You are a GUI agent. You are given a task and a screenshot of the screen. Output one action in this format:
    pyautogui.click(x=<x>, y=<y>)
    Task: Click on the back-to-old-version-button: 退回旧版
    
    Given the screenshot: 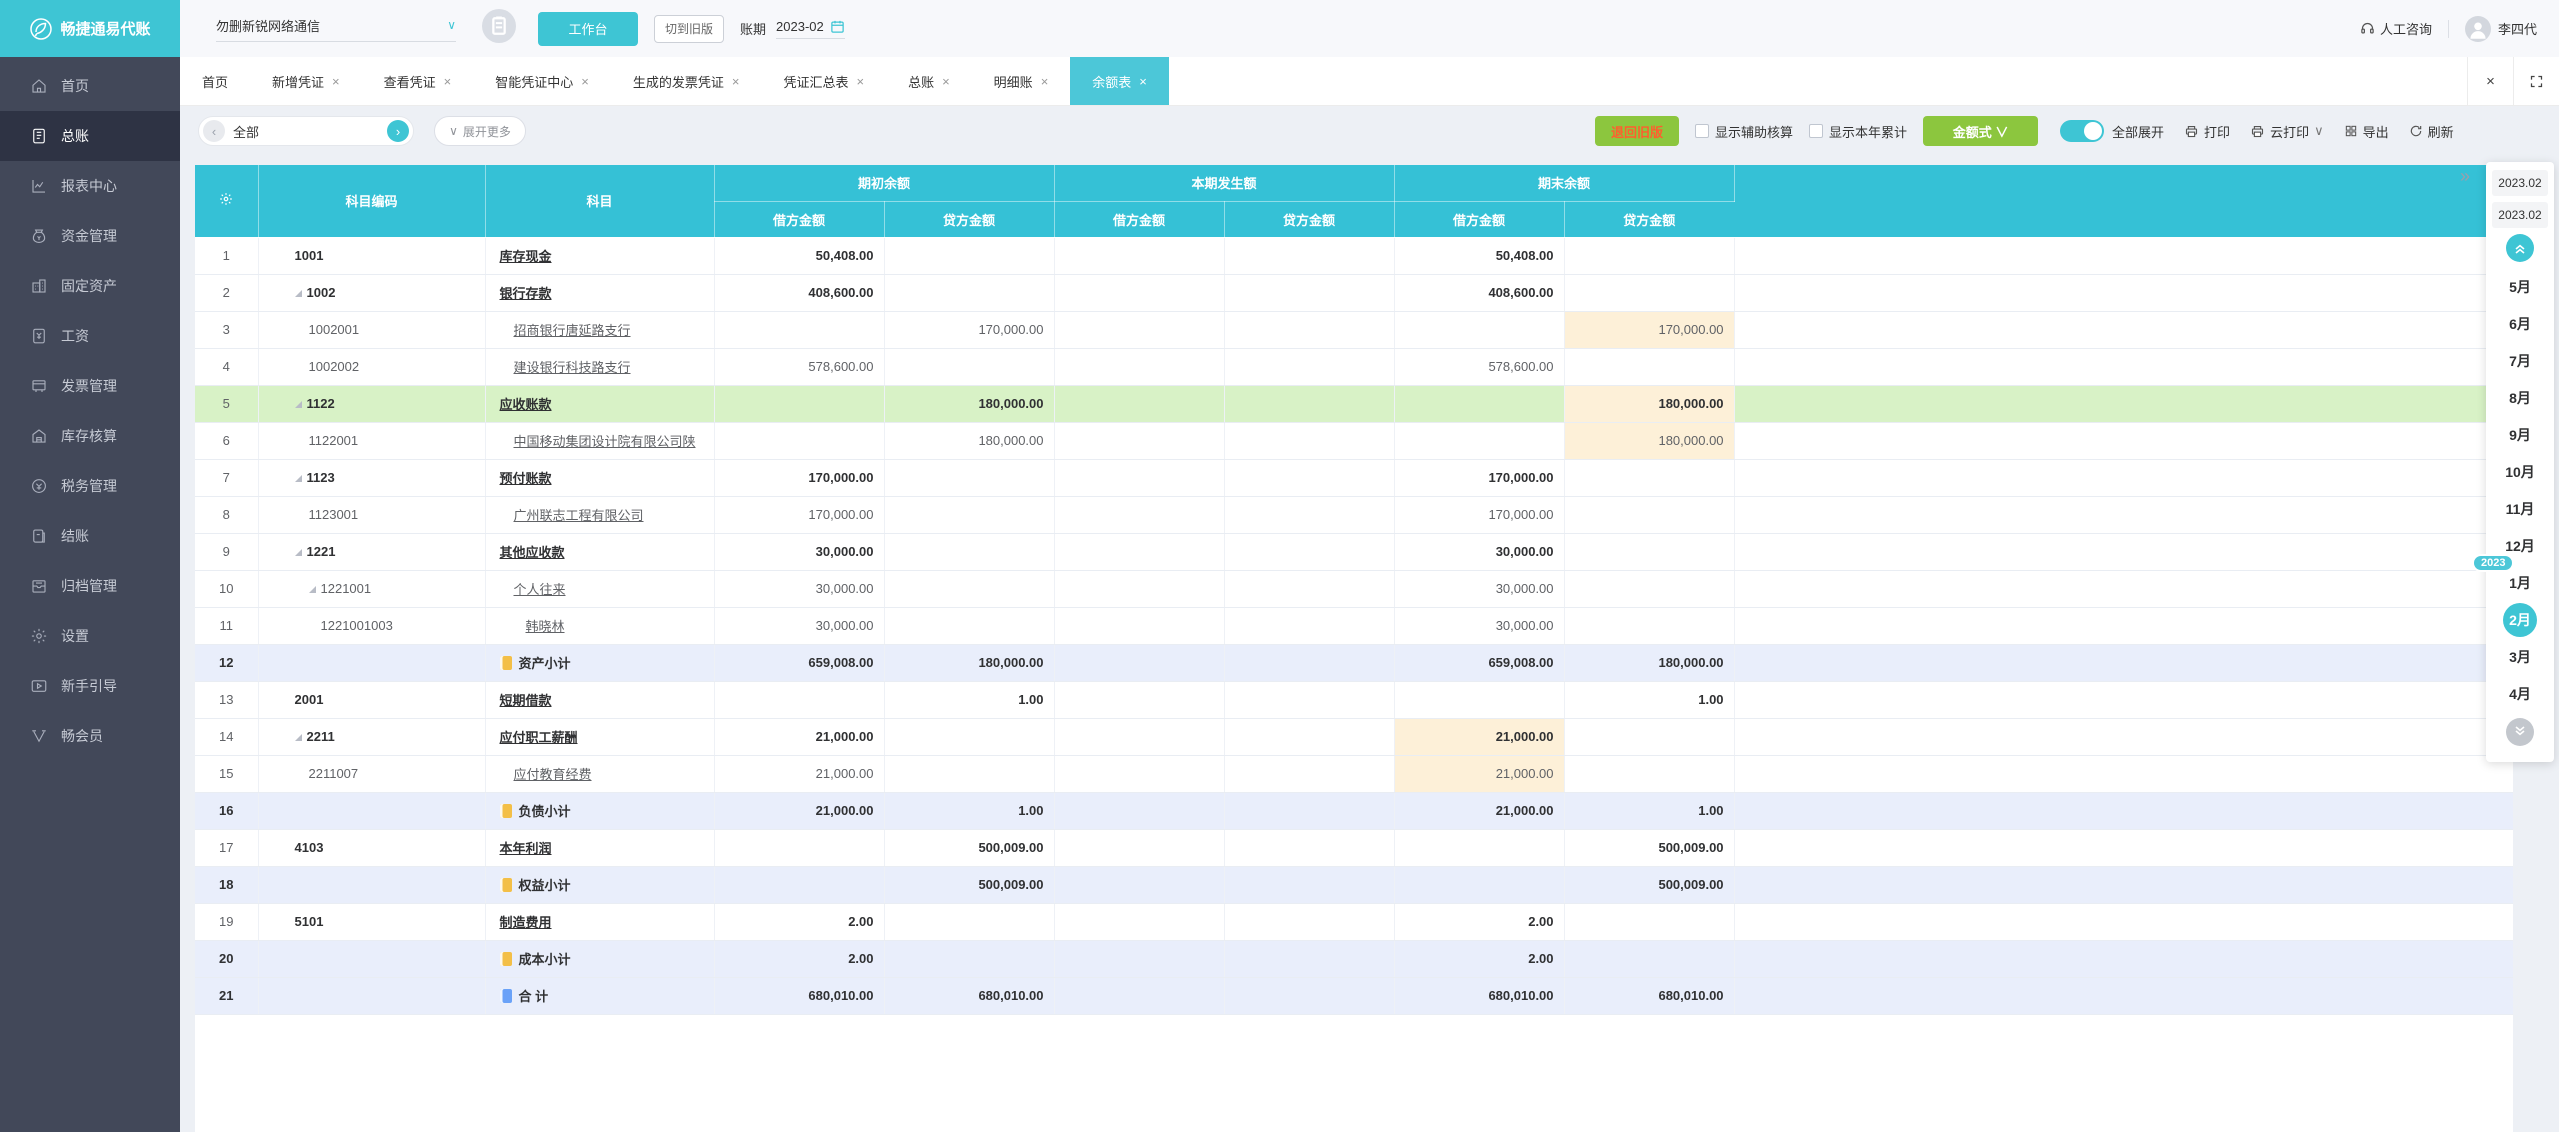 What is the action you would take?
    pyautogui.click(x=1637, y=131)
    